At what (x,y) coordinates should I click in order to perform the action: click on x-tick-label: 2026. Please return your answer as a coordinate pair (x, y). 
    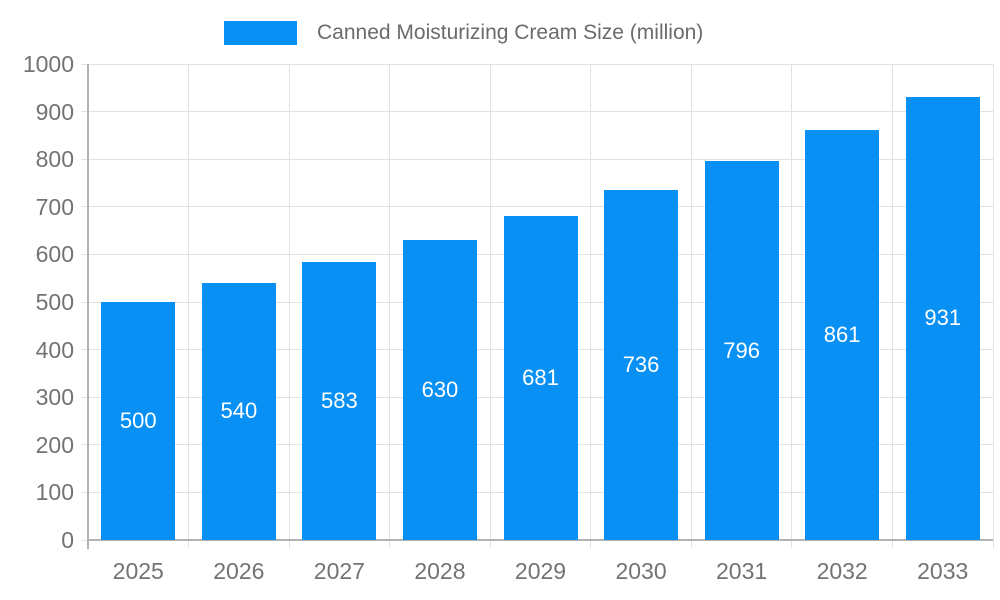
    Looking at the image, I should click on (239, 571).